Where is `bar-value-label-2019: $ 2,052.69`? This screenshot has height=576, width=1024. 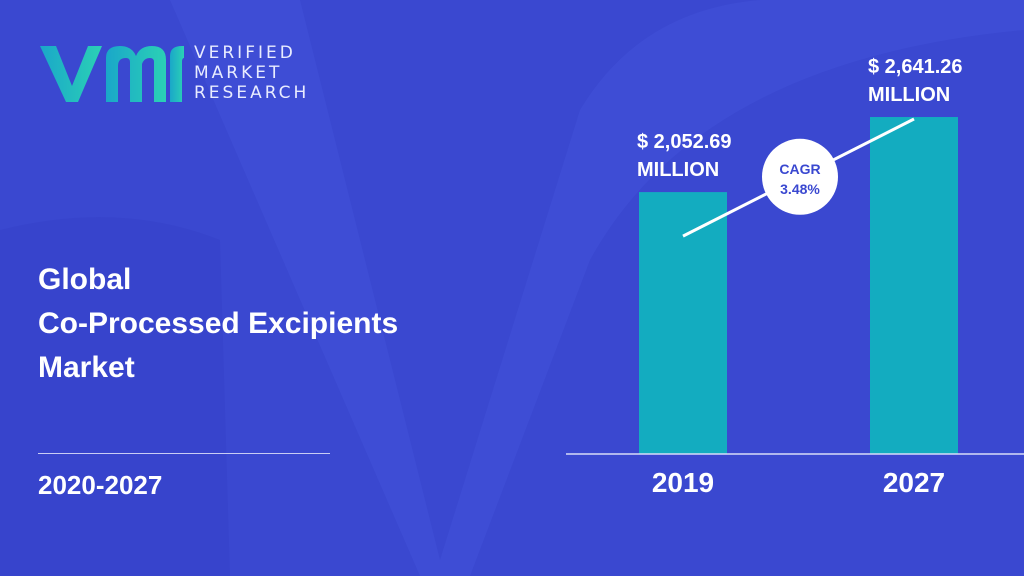
bar-value-label-2019: $ 2,052.69 is located at coordinates (684, 142).